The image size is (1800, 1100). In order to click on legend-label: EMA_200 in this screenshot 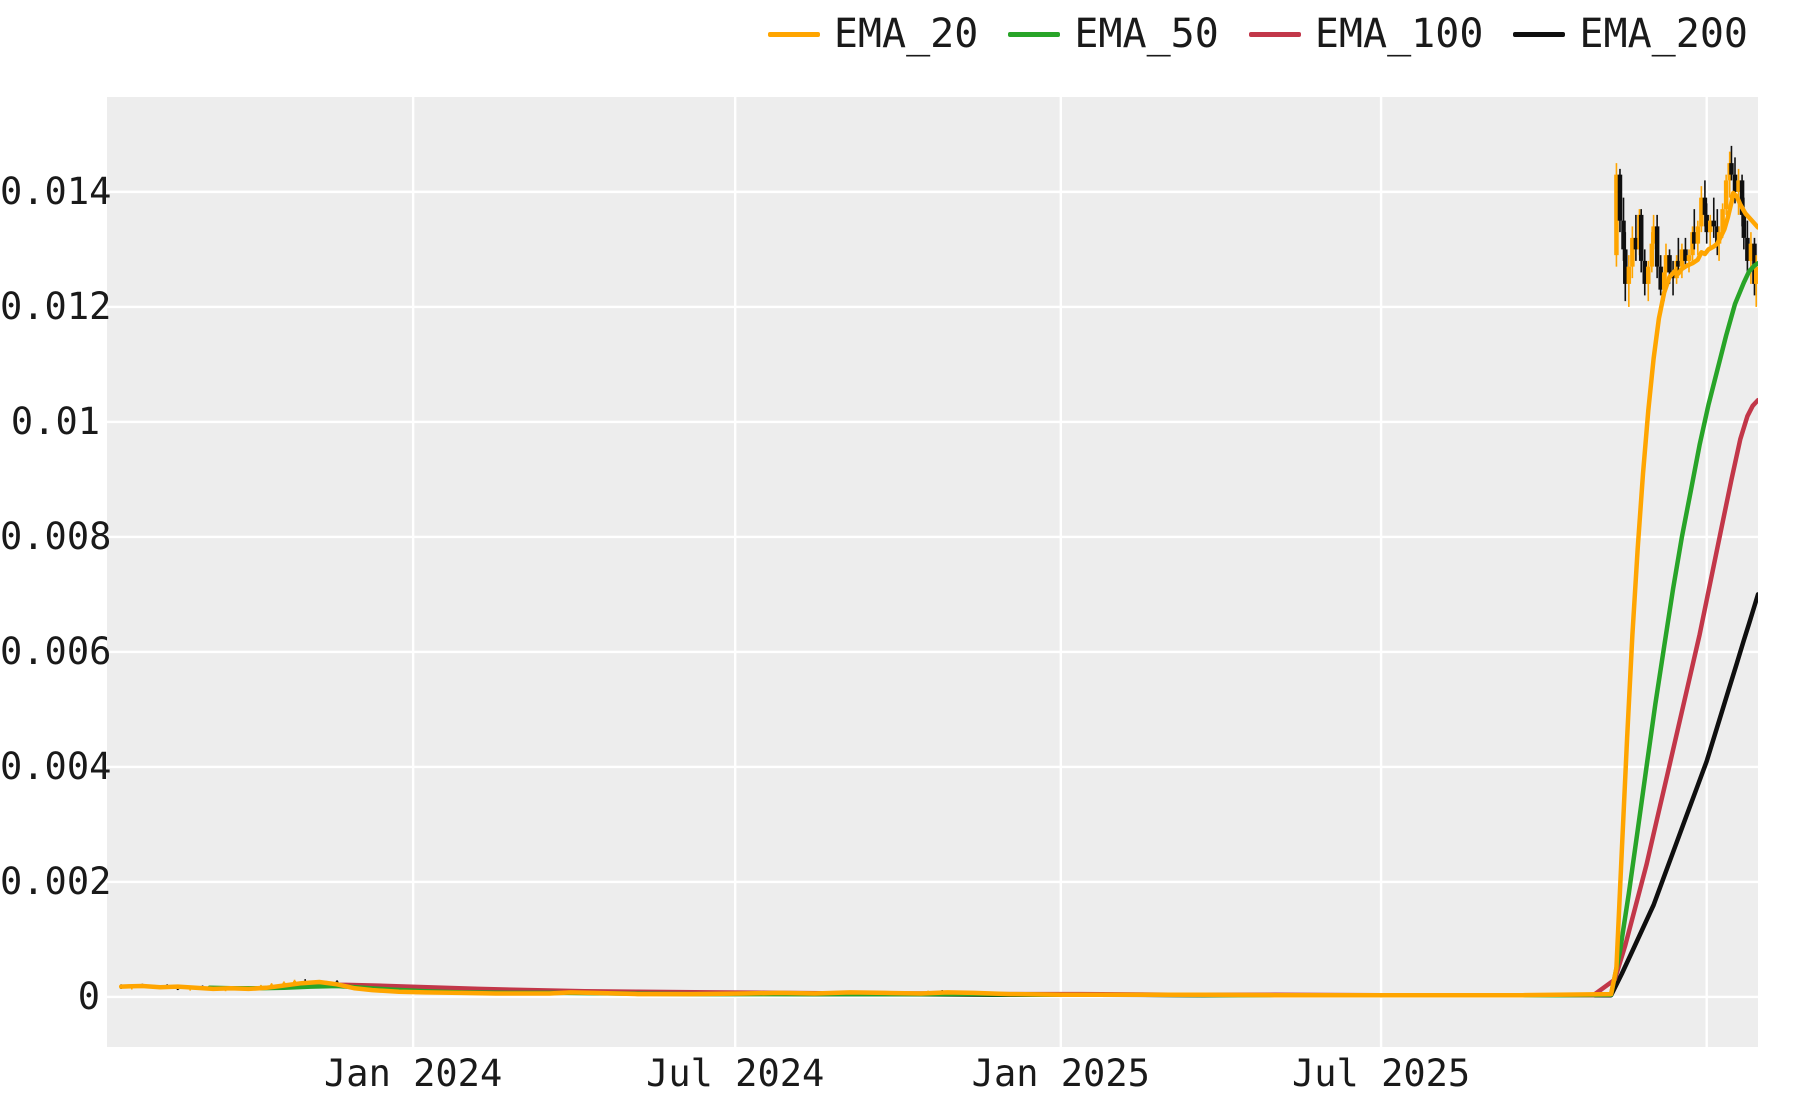, I will do `click(1663, 34)`.